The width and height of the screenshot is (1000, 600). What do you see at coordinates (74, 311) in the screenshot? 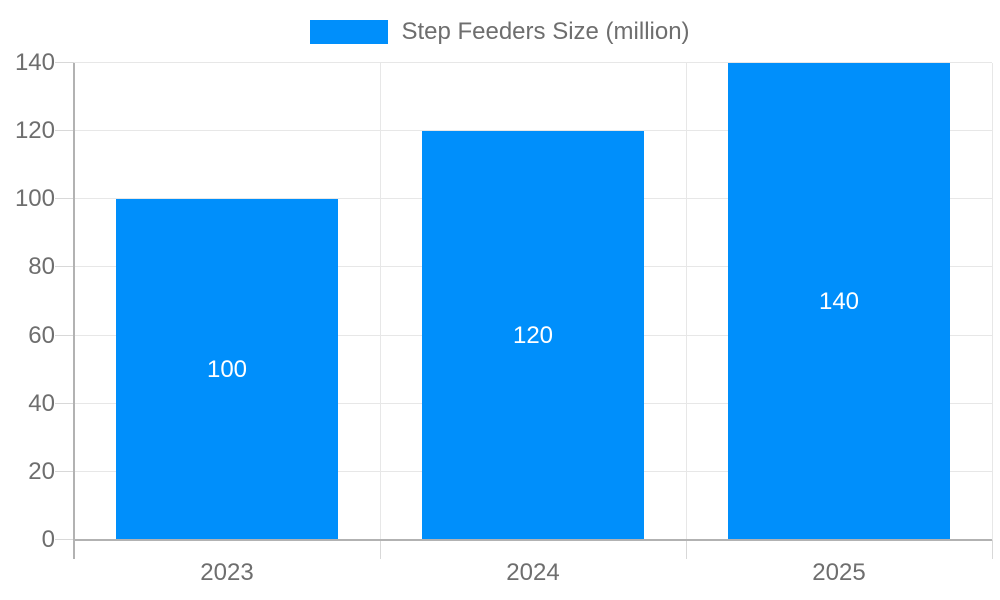
I see `y-axis-line` at bounding box center [74, 311].